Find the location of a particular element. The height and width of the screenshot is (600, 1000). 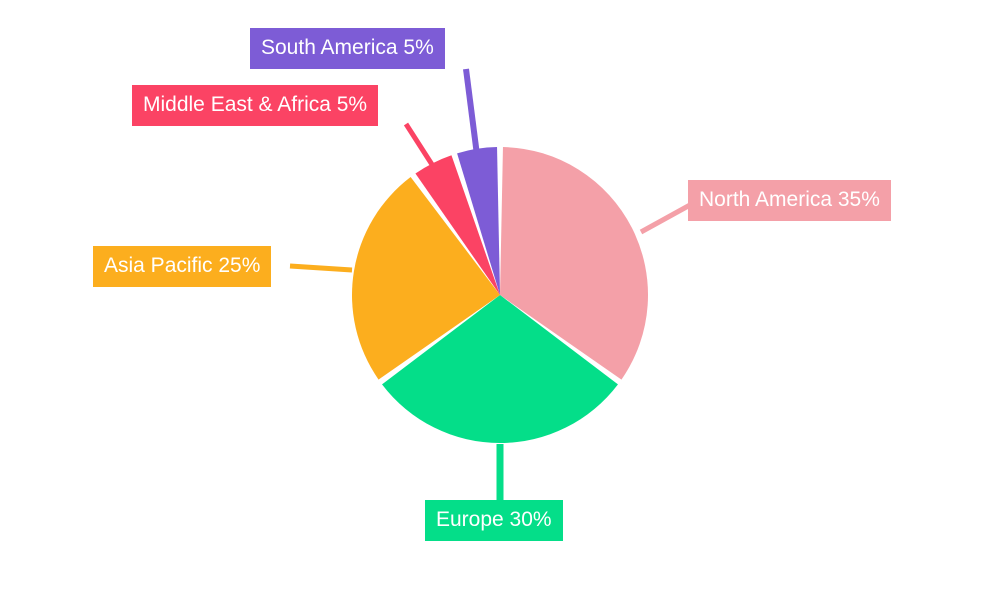

slice-label-asia-pacific: Asia Pacific 25% is located at coordinates (182, 266).